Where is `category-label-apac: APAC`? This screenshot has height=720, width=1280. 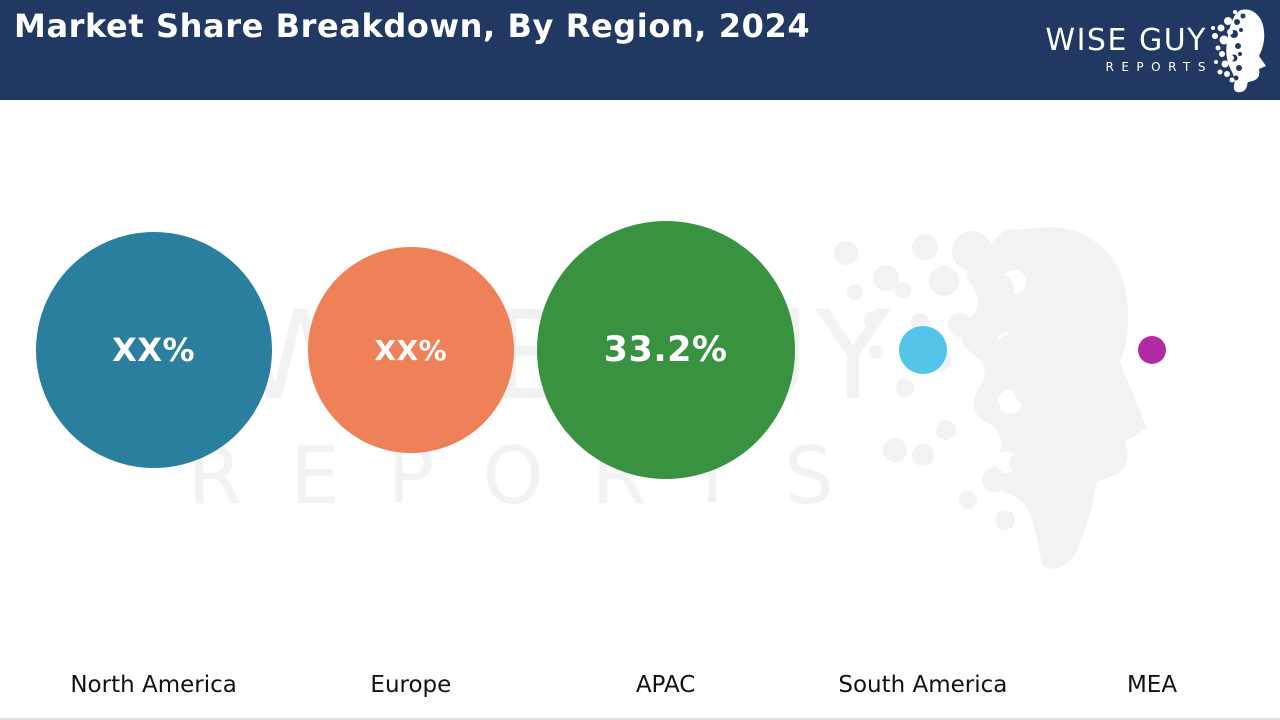
category-label-apac: APAC is located at coordinates (665, 685).